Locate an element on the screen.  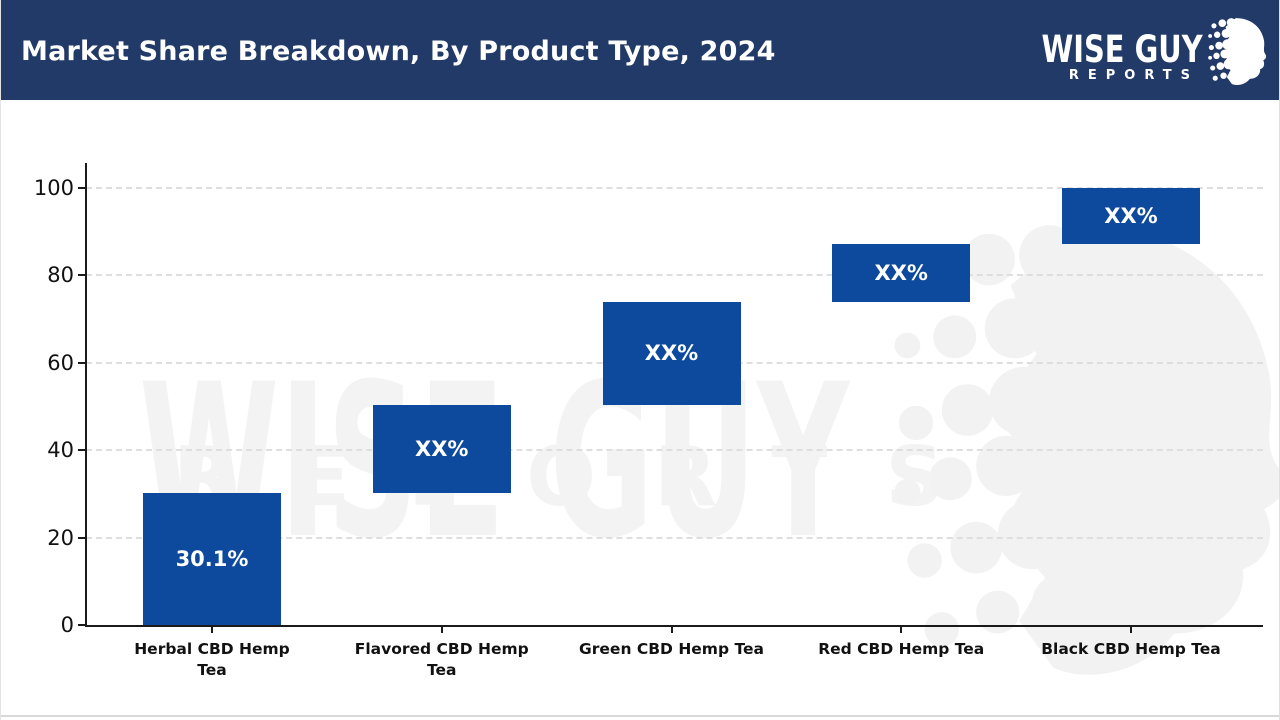
y-axis-tick-label: 100 is located at coordinates (53, 187).